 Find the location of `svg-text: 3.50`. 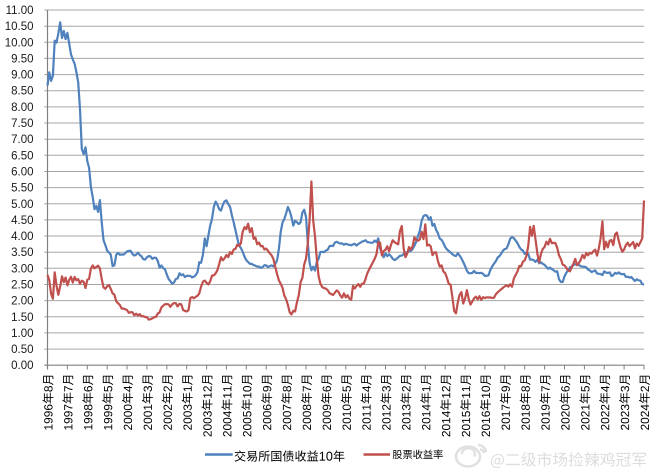

svg-text: 3.50 is located at coordinates (22, 253).